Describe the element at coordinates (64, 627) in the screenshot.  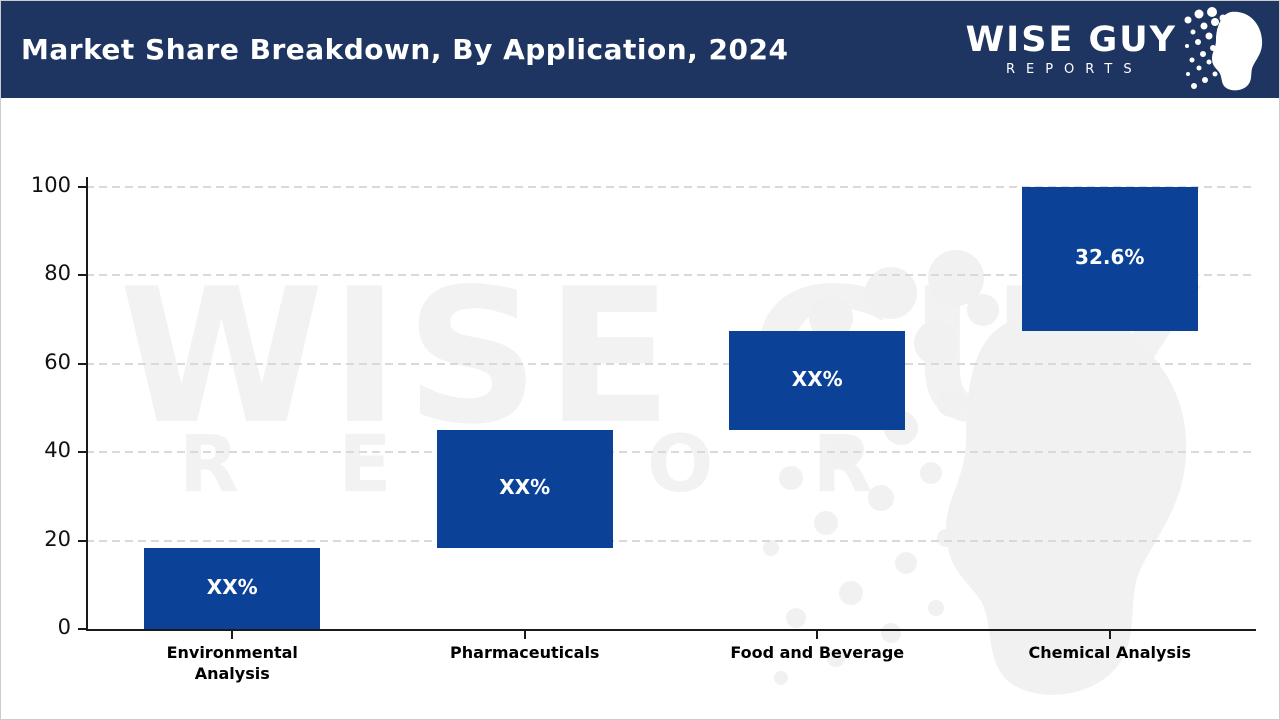
I see `y-tick-label: 0` at that location.